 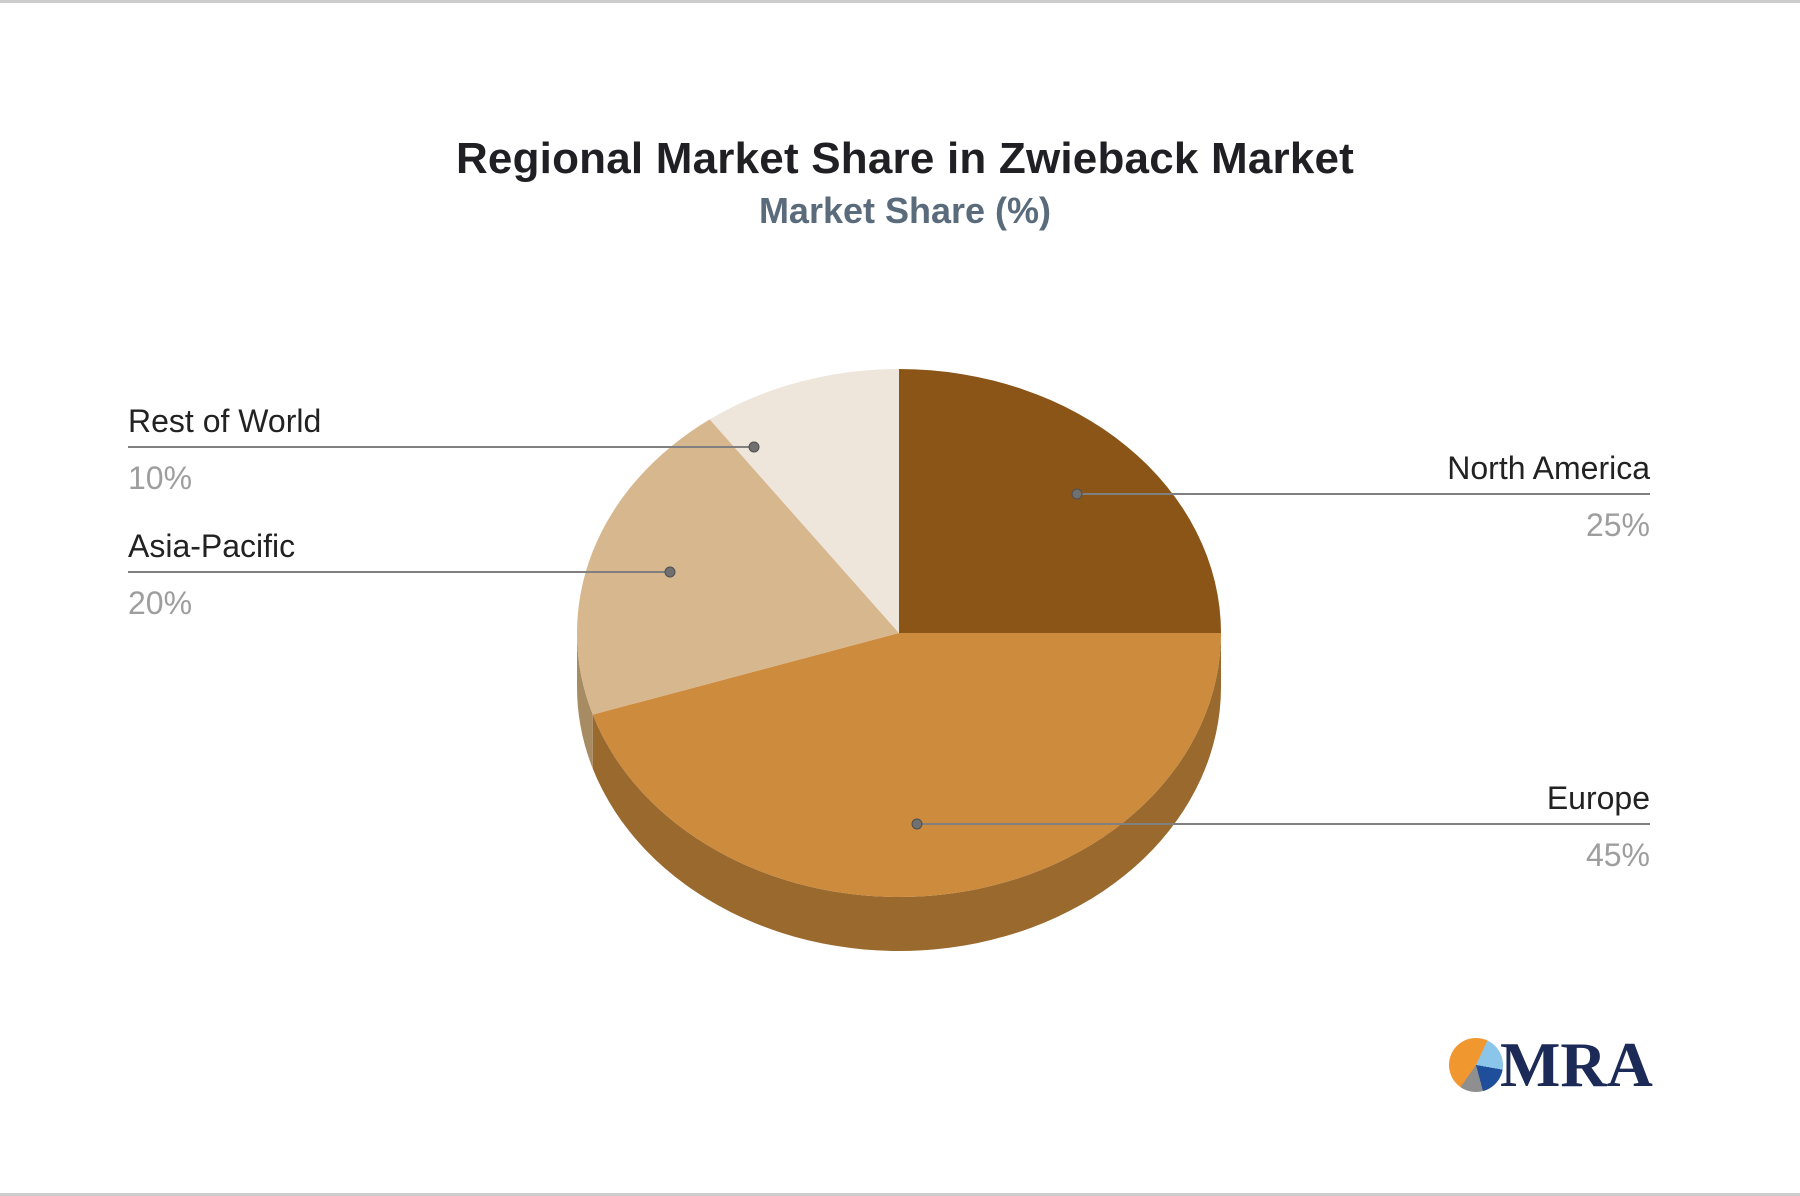 I want to click on callout-label-asia-pacific: Asia-Pacific, so click(x=212, y=546).